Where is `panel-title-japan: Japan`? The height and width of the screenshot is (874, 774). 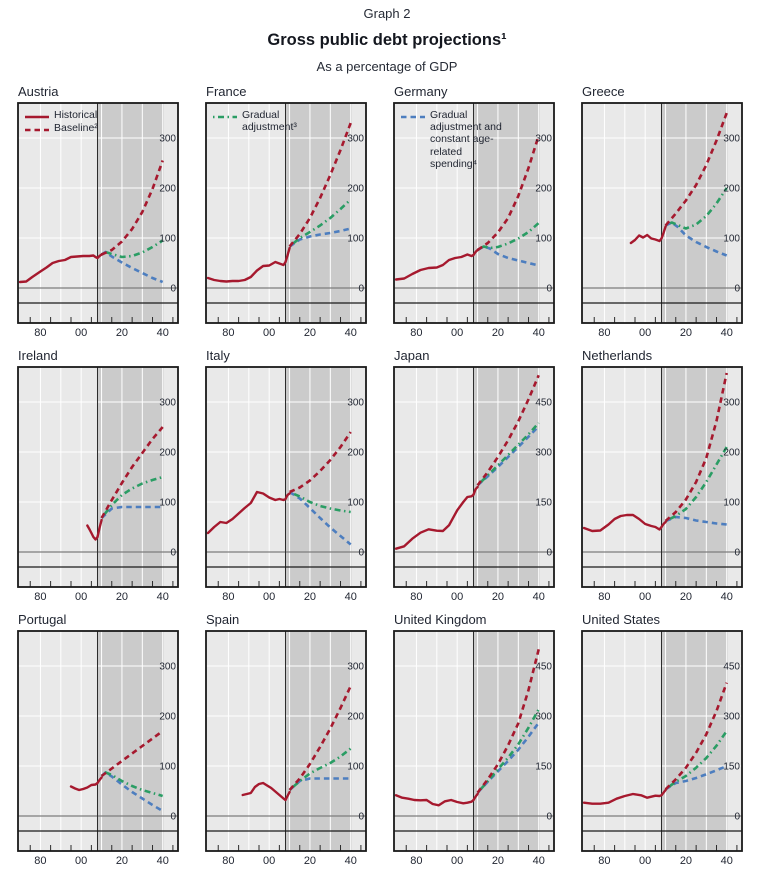
panel-title-japan: Japan is located at coordinates (412, 355).